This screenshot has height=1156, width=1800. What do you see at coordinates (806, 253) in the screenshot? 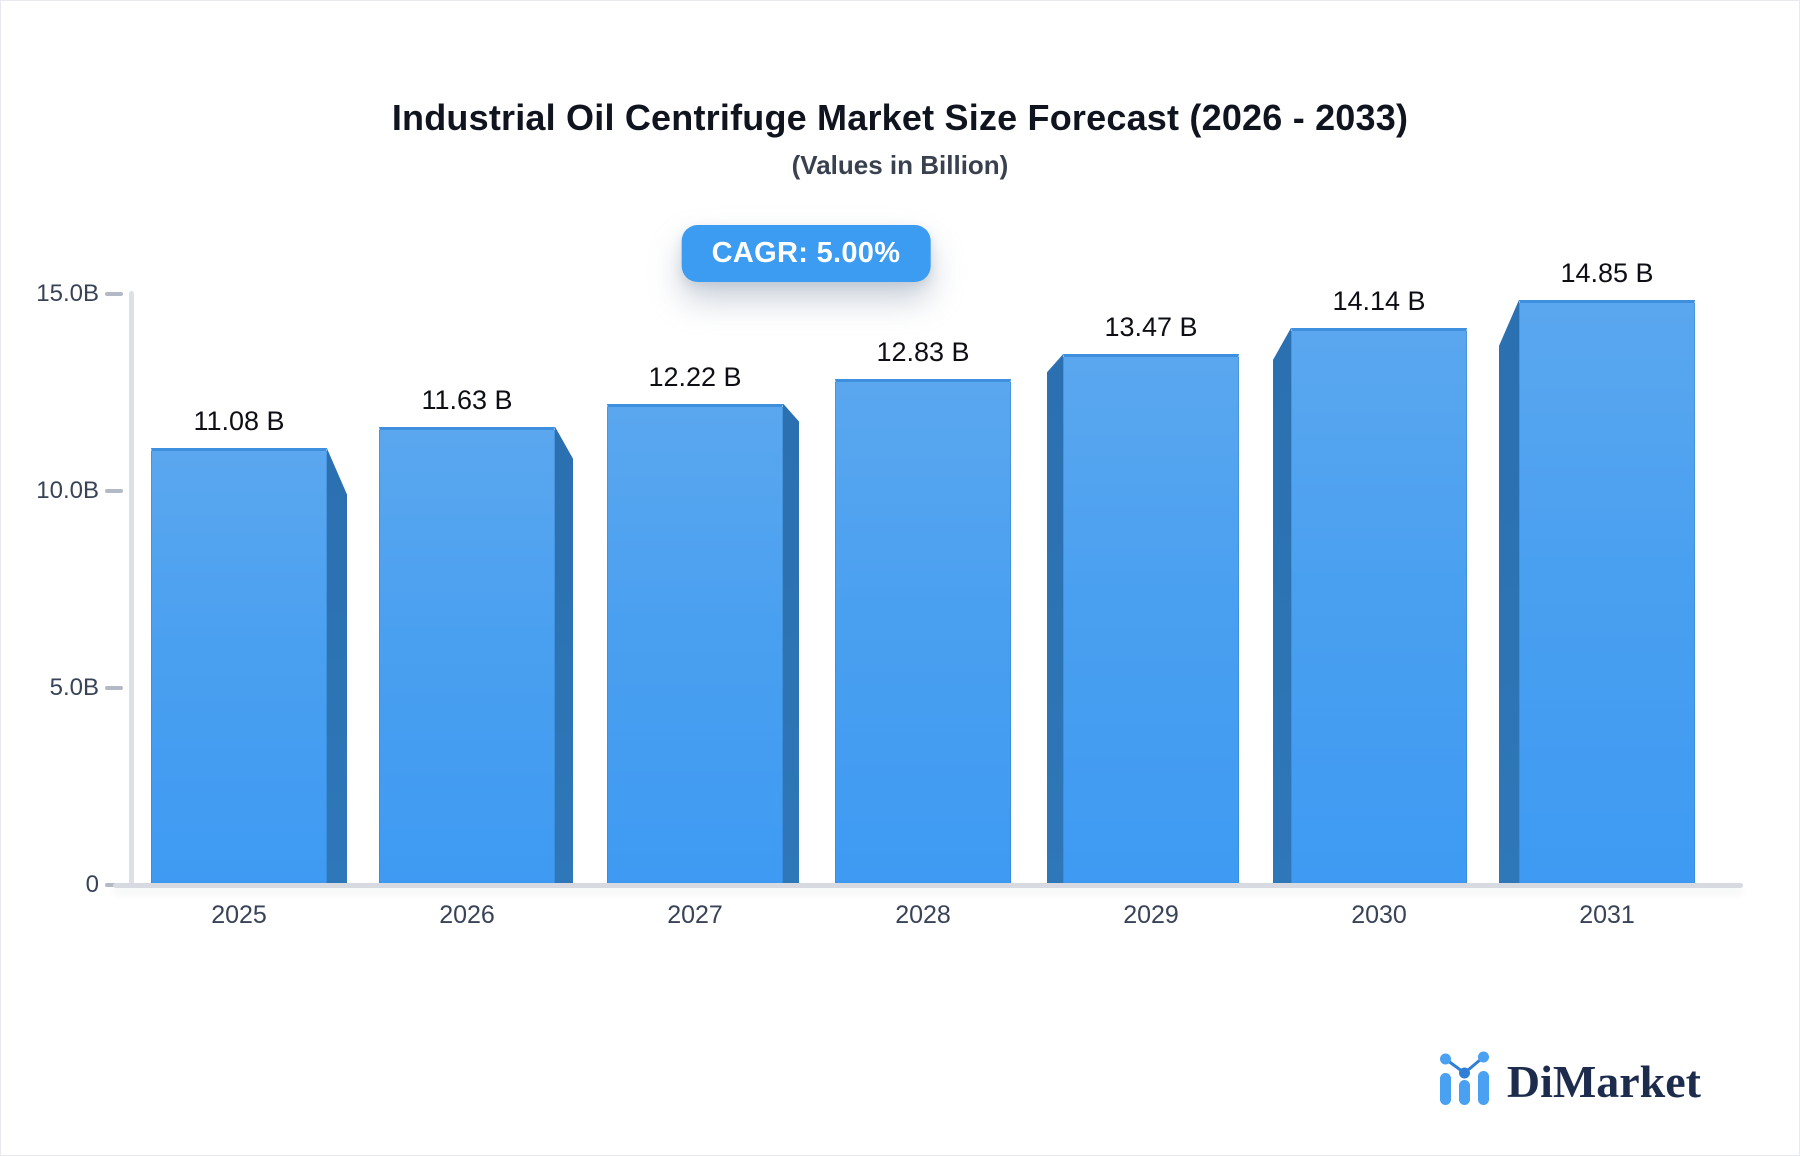
I see `cagr-badge: CAGR: 5.00%` at bounding box center [806, 253].